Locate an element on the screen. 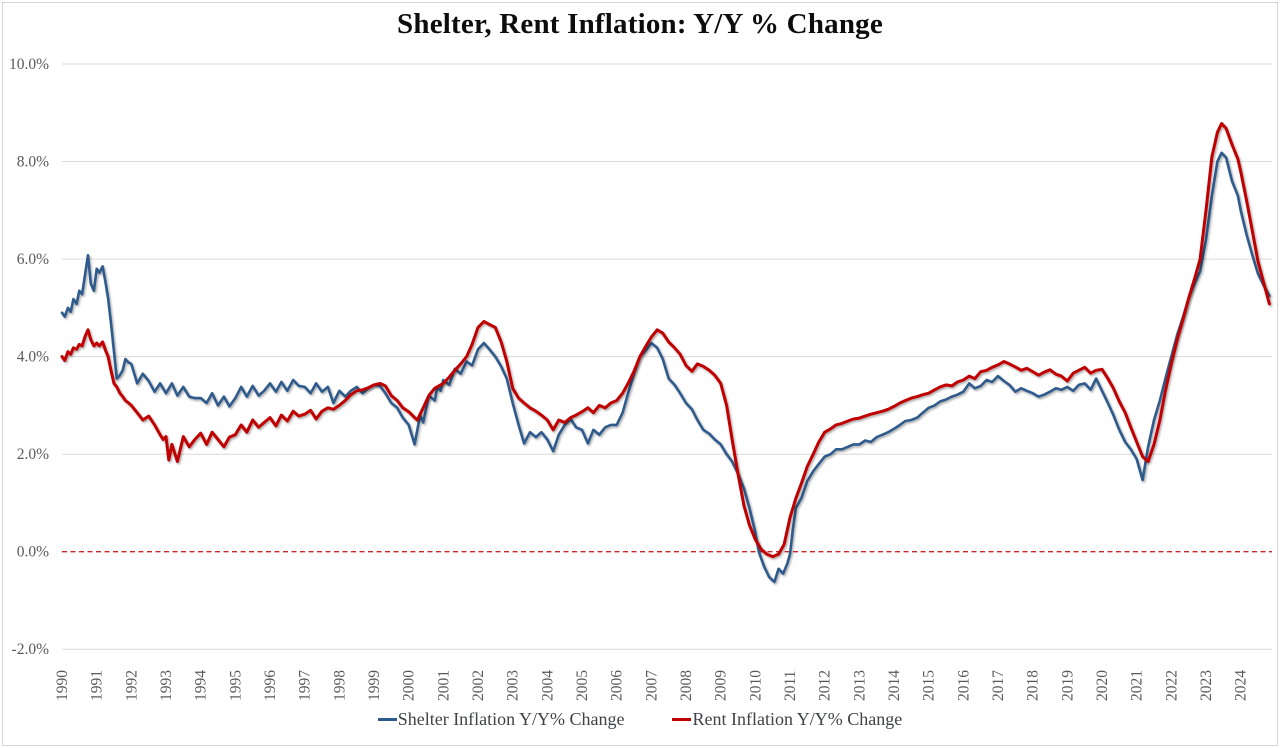 The width and height of the screenshot is (1280, 748). x-tick-label: 1992 is located at coordinates (131, 685).